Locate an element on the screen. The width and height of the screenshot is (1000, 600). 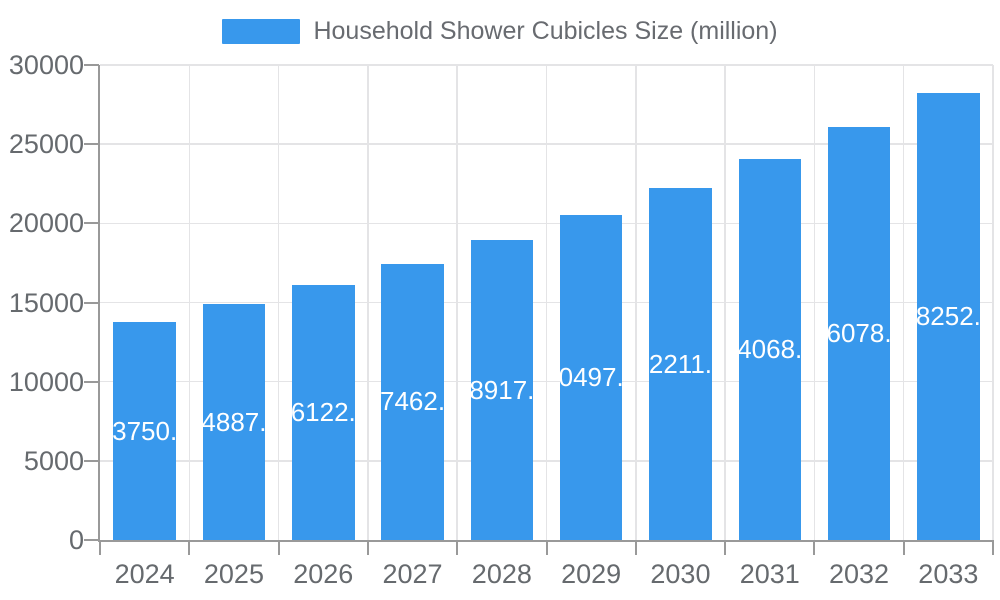
legend-item: Household Shower Cubicles Size (million) is located at coordinates (500, 31).